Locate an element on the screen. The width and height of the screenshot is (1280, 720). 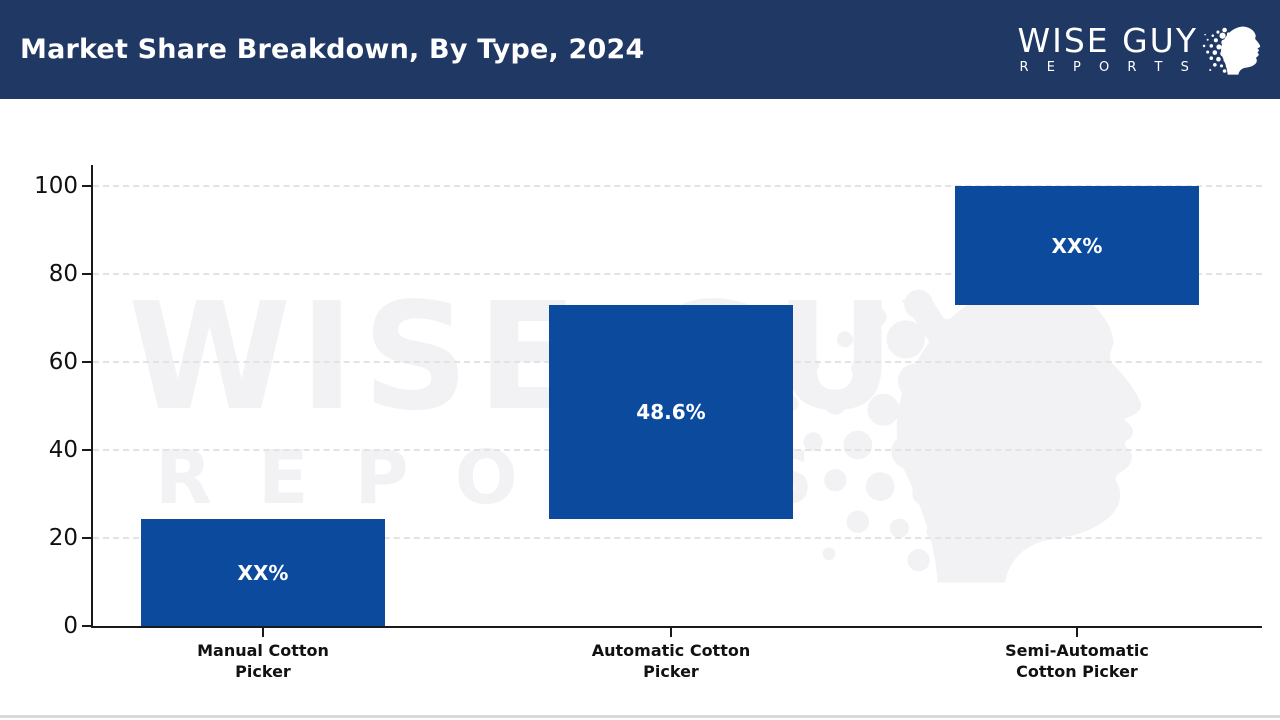
x-category-label-0: Manual Cotton Picker is located at coordinates (263, 661).